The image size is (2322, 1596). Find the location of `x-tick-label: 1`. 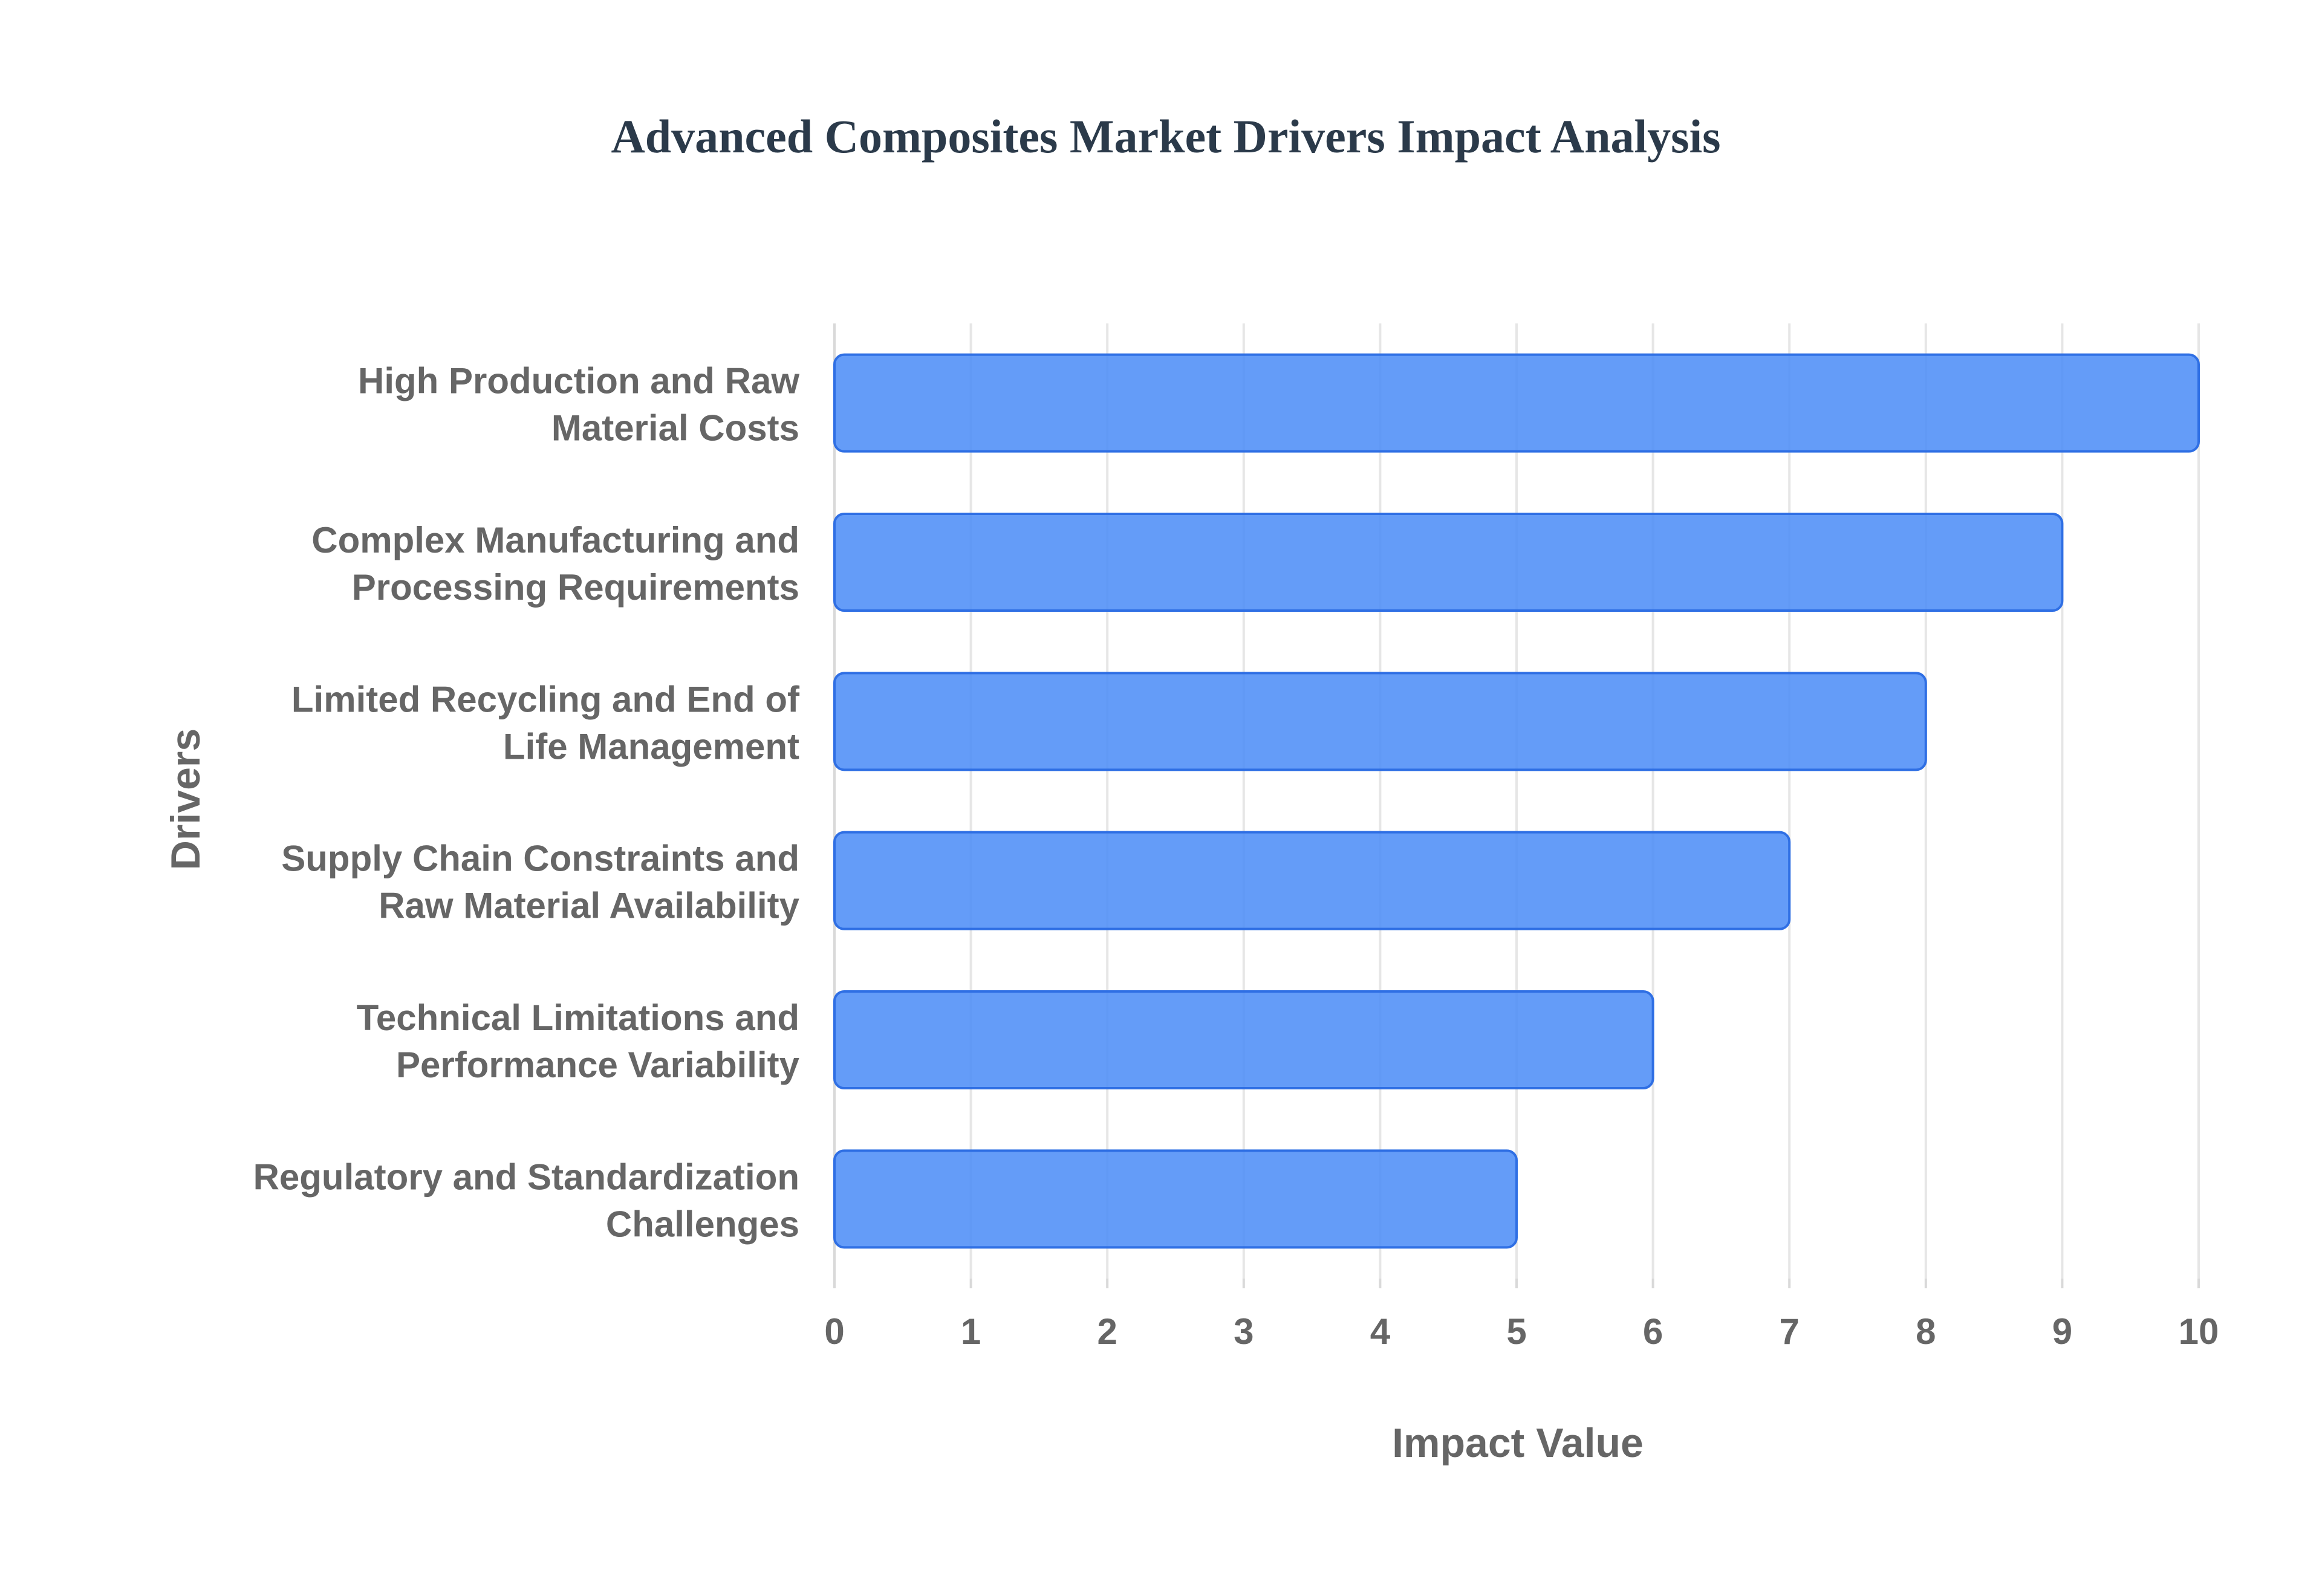

x-tick-label: 1 is located at coordinates (971, 1331).